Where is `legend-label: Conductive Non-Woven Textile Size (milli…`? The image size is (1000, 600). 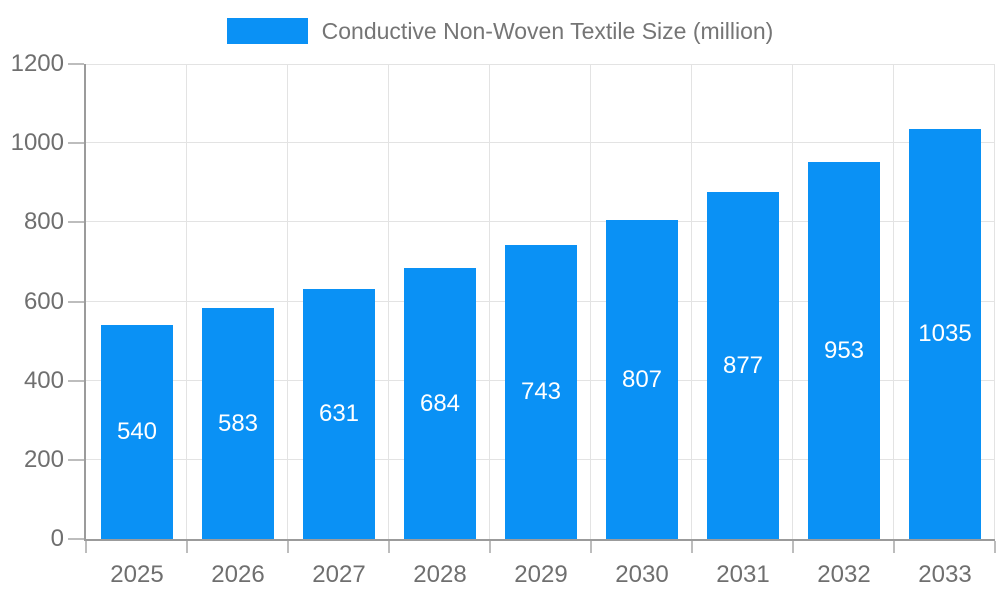
legend-label: Conductive Non-Woven Textile Size (milli… is located at coordinates (547, 30).